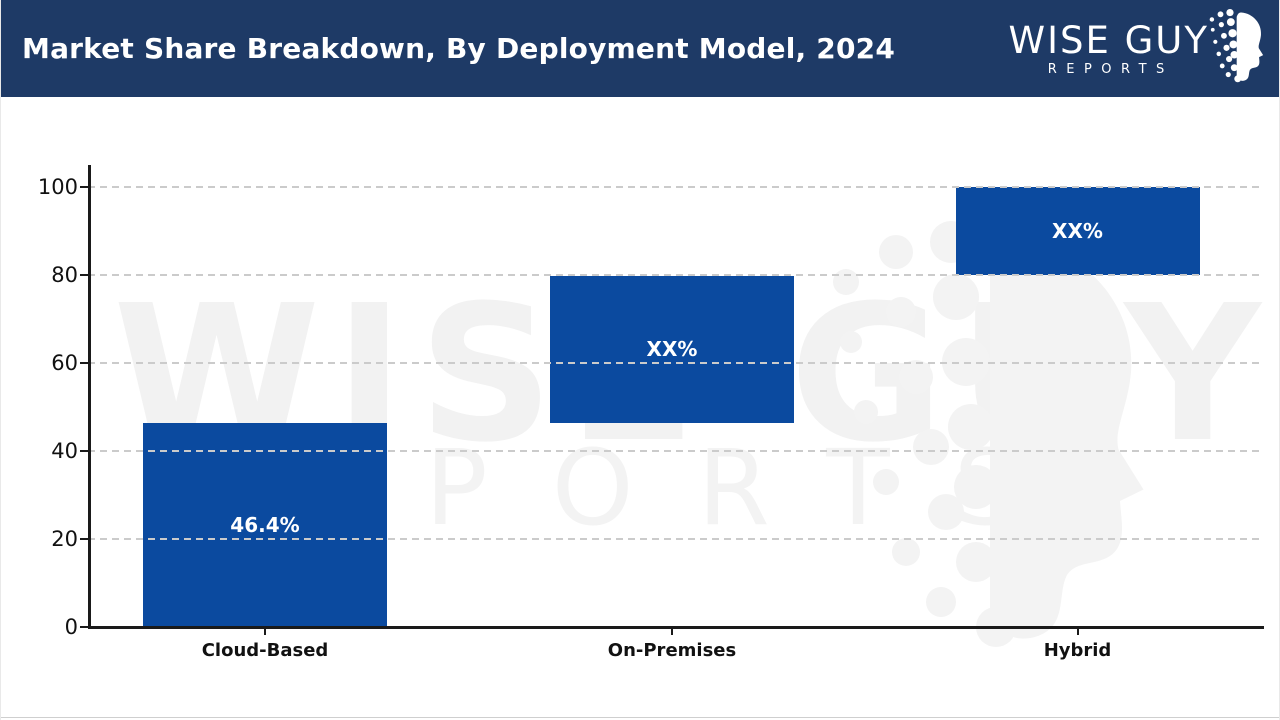 This screenshot has height=720, width=1280. I want to click on bar-hybrid, so click(1077, 230).